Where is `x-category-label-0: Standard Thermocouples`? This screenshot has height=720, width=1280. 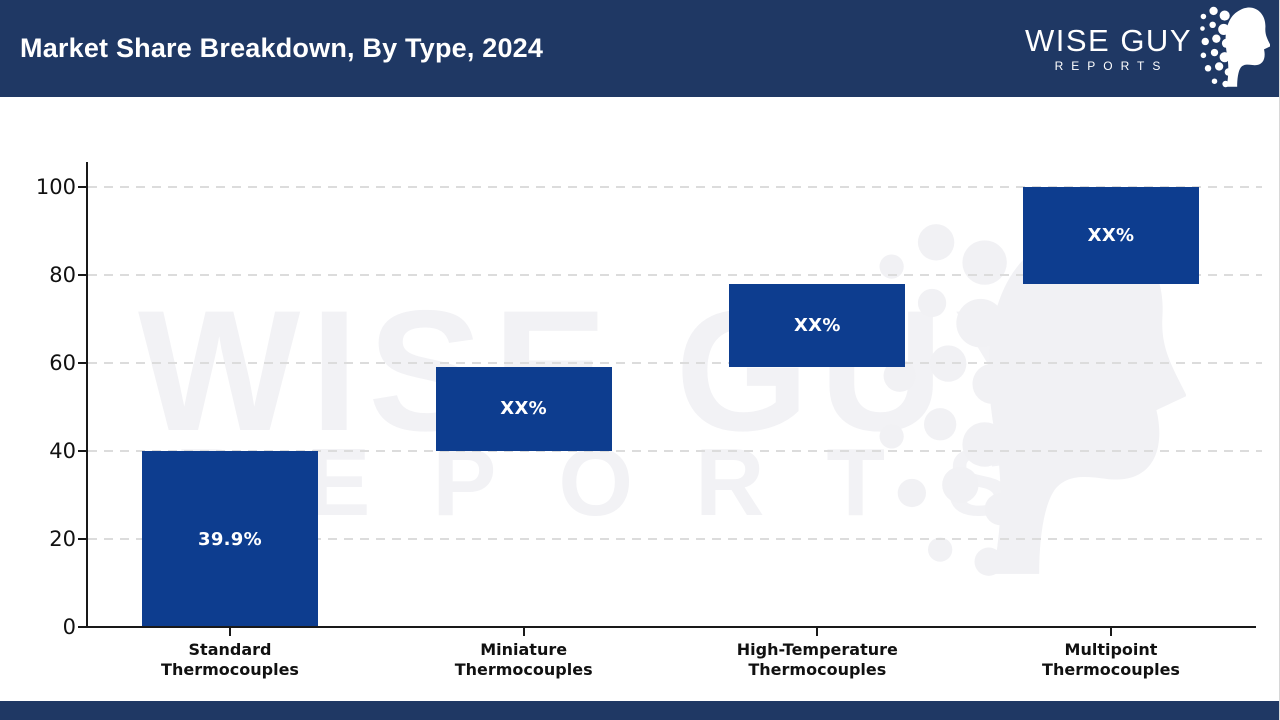
x-category-label-0: Standard Thermocouples is located at coordinates (230, 660).